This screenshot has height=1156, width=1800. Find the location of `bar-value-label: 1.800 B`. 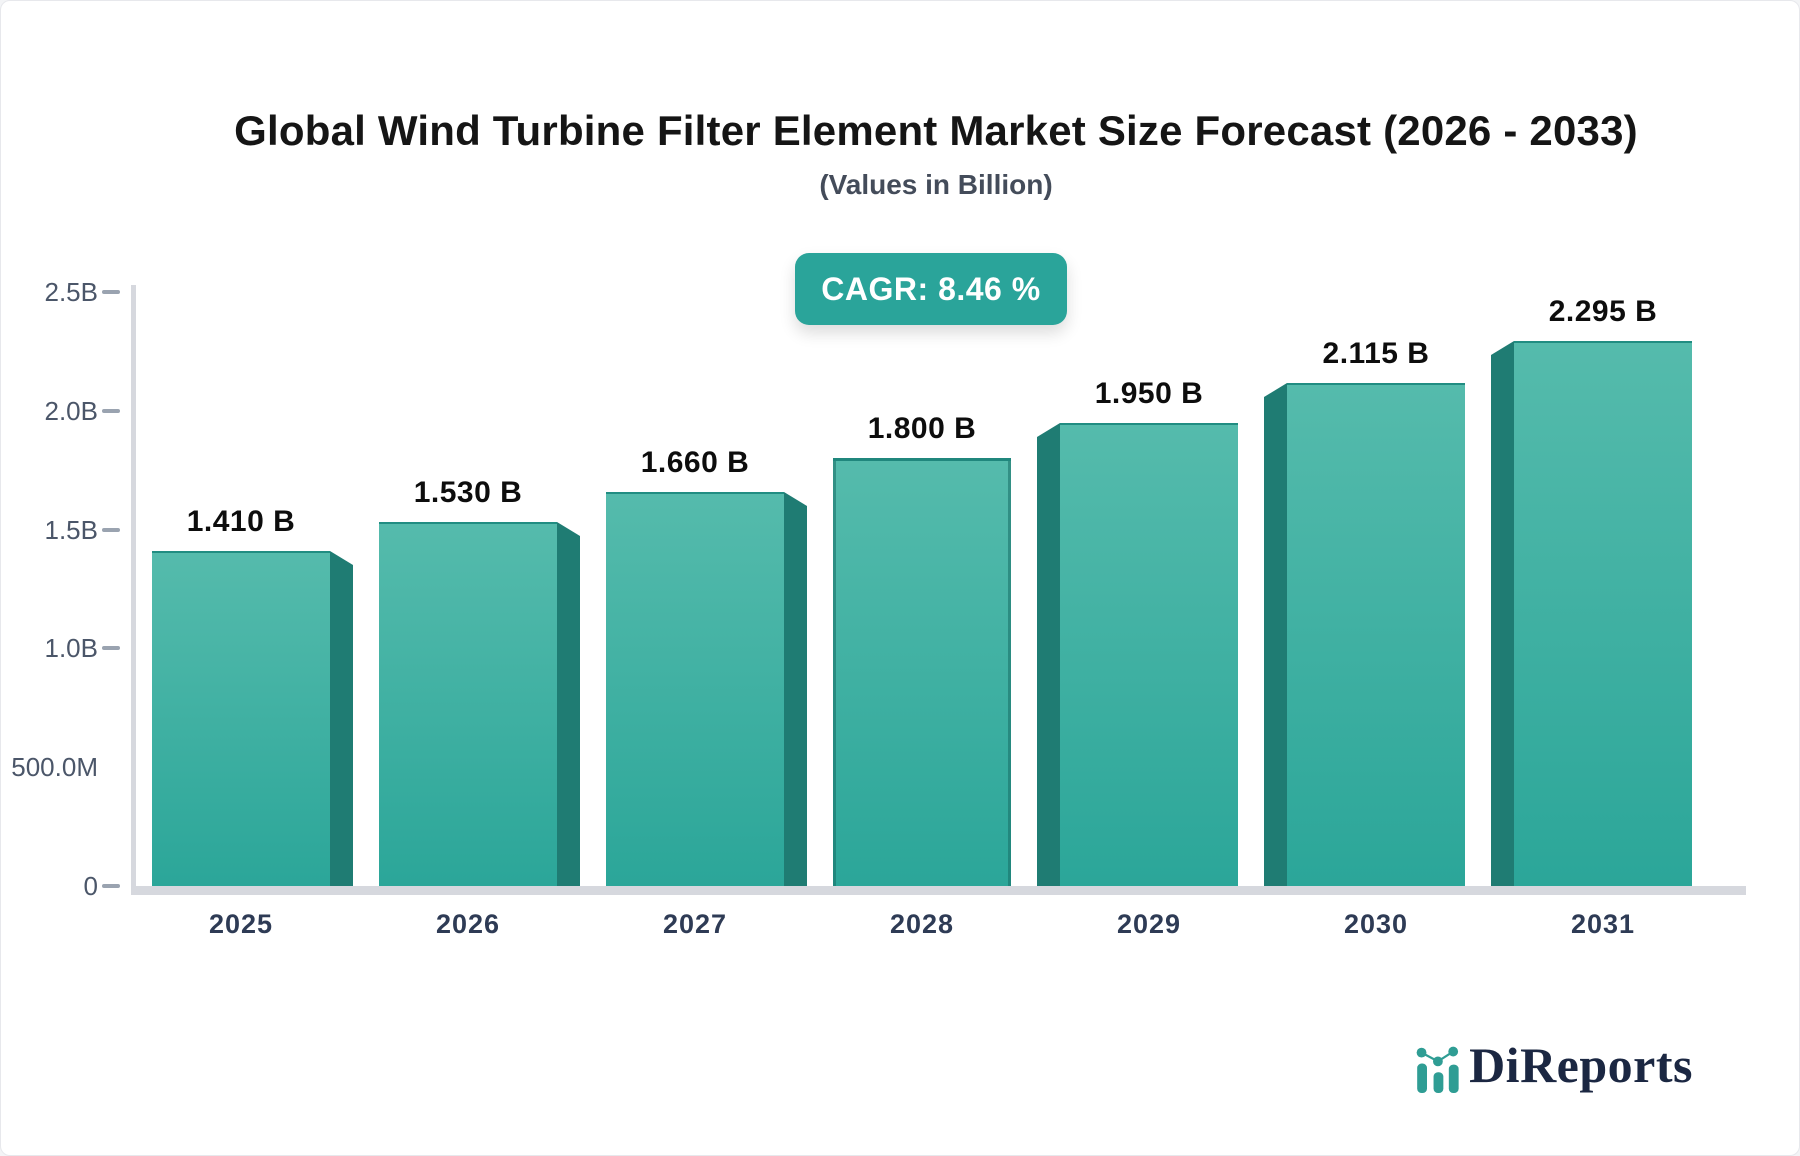

bar-value-label: 1.800 B is located at coordinates (922, 428).